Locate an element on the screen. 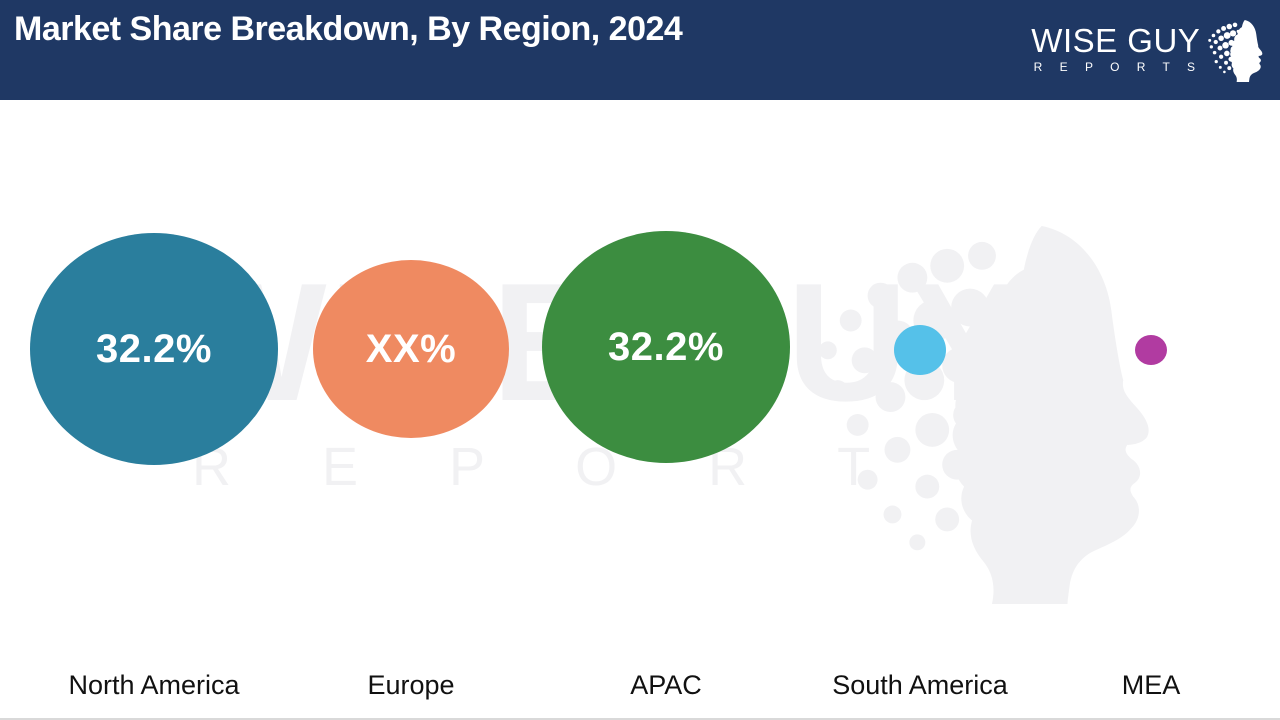 The image size is (1280, 720). wise-guy-logo: WISE GUY R E P O R T S is located at coordinates (1148, 51).